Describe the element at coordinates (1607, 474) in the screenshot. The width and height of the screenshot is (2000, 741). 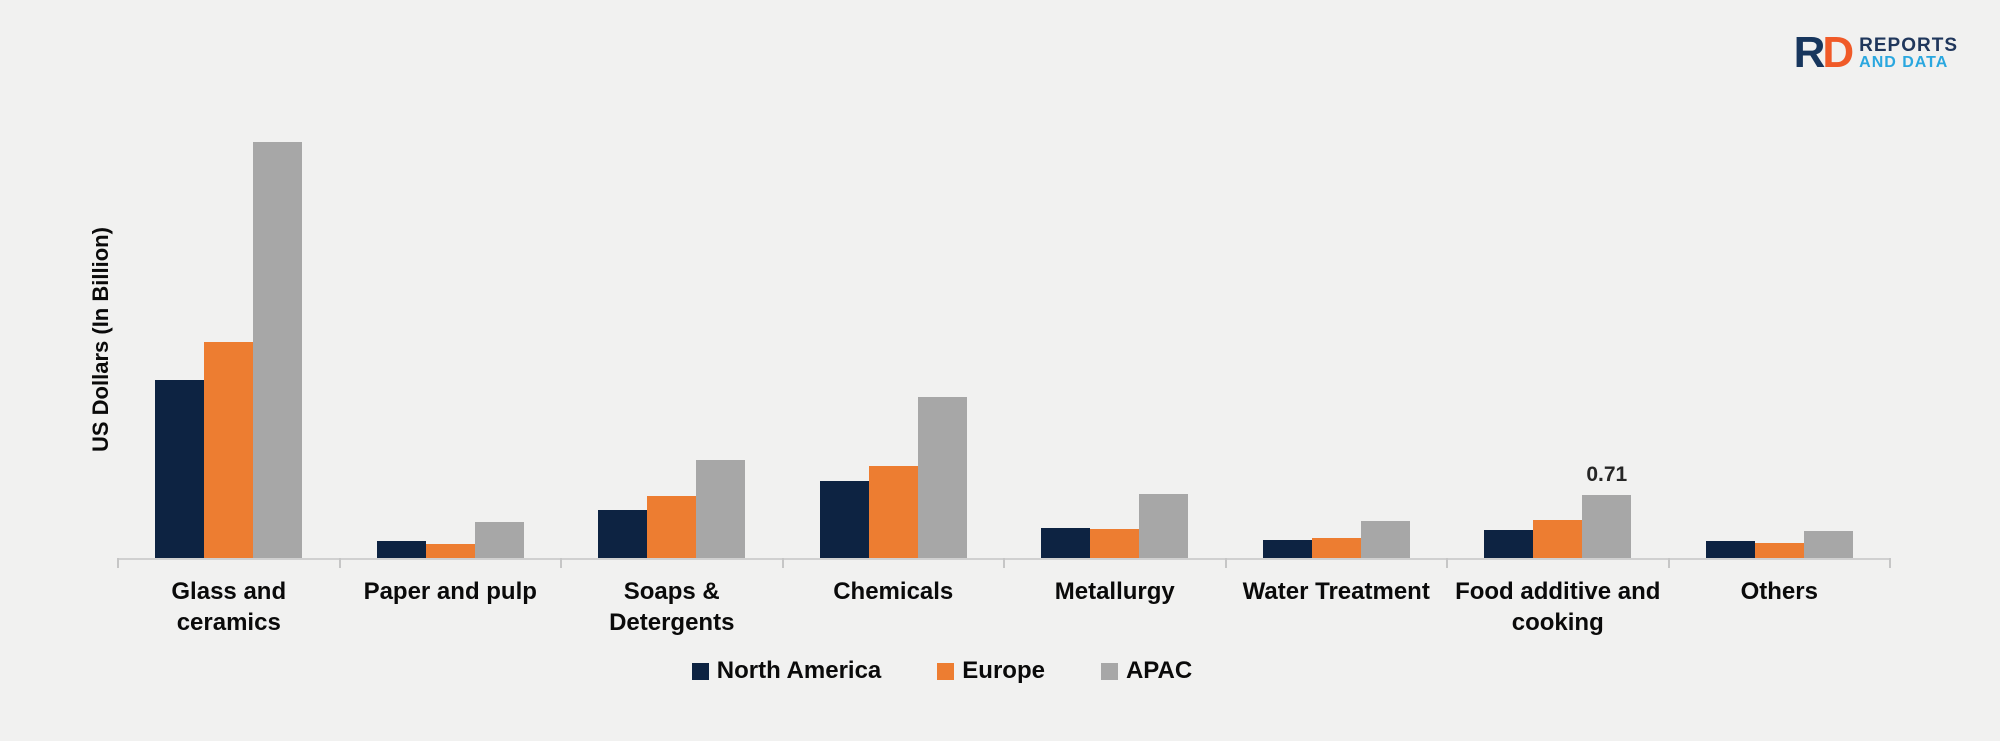
I see `data-label-apac-food-additive-and-cooking: 0.71` at that location.